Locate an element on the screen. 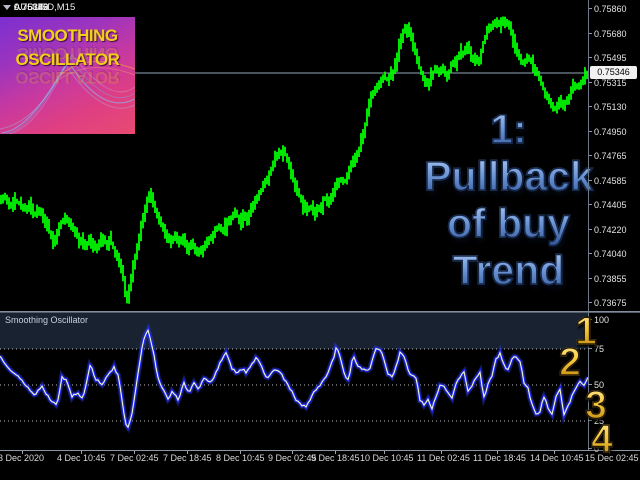 The height and width of the screenshot is (480, 640). logo-title-line1: SMOOTHING is located at coordinates (67, 35).